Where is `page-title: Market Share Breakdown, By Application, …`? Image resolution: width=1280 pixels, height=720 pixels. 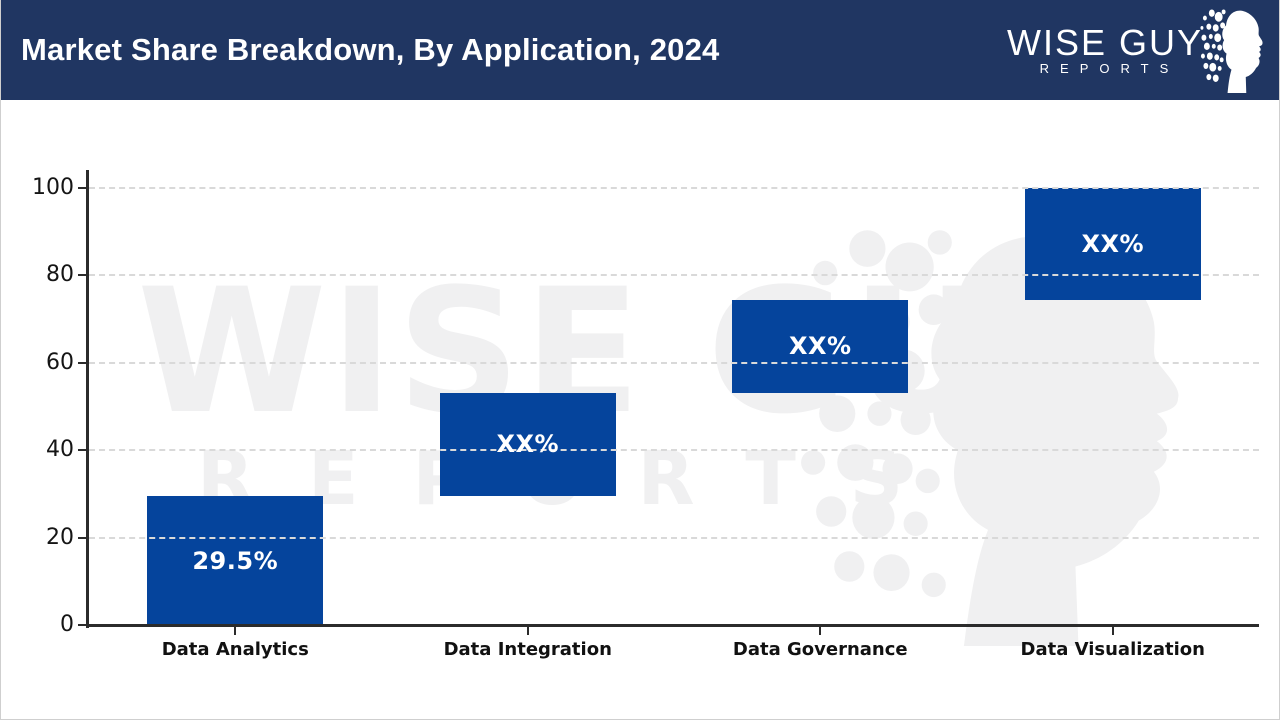 page-title: Market Share Breakdown, By Application, … is located at coordinates (370, 49).